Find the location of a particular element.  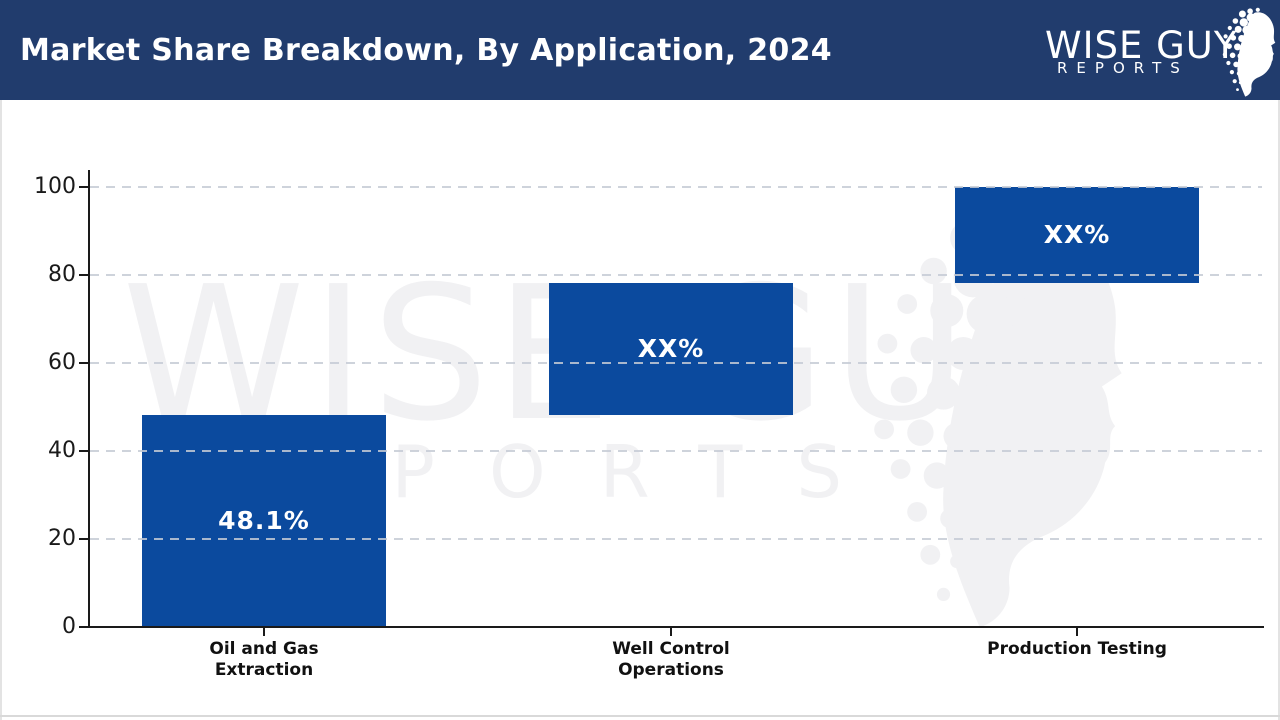

bar-segment: 48.1% is located at coordinates (264, 521).